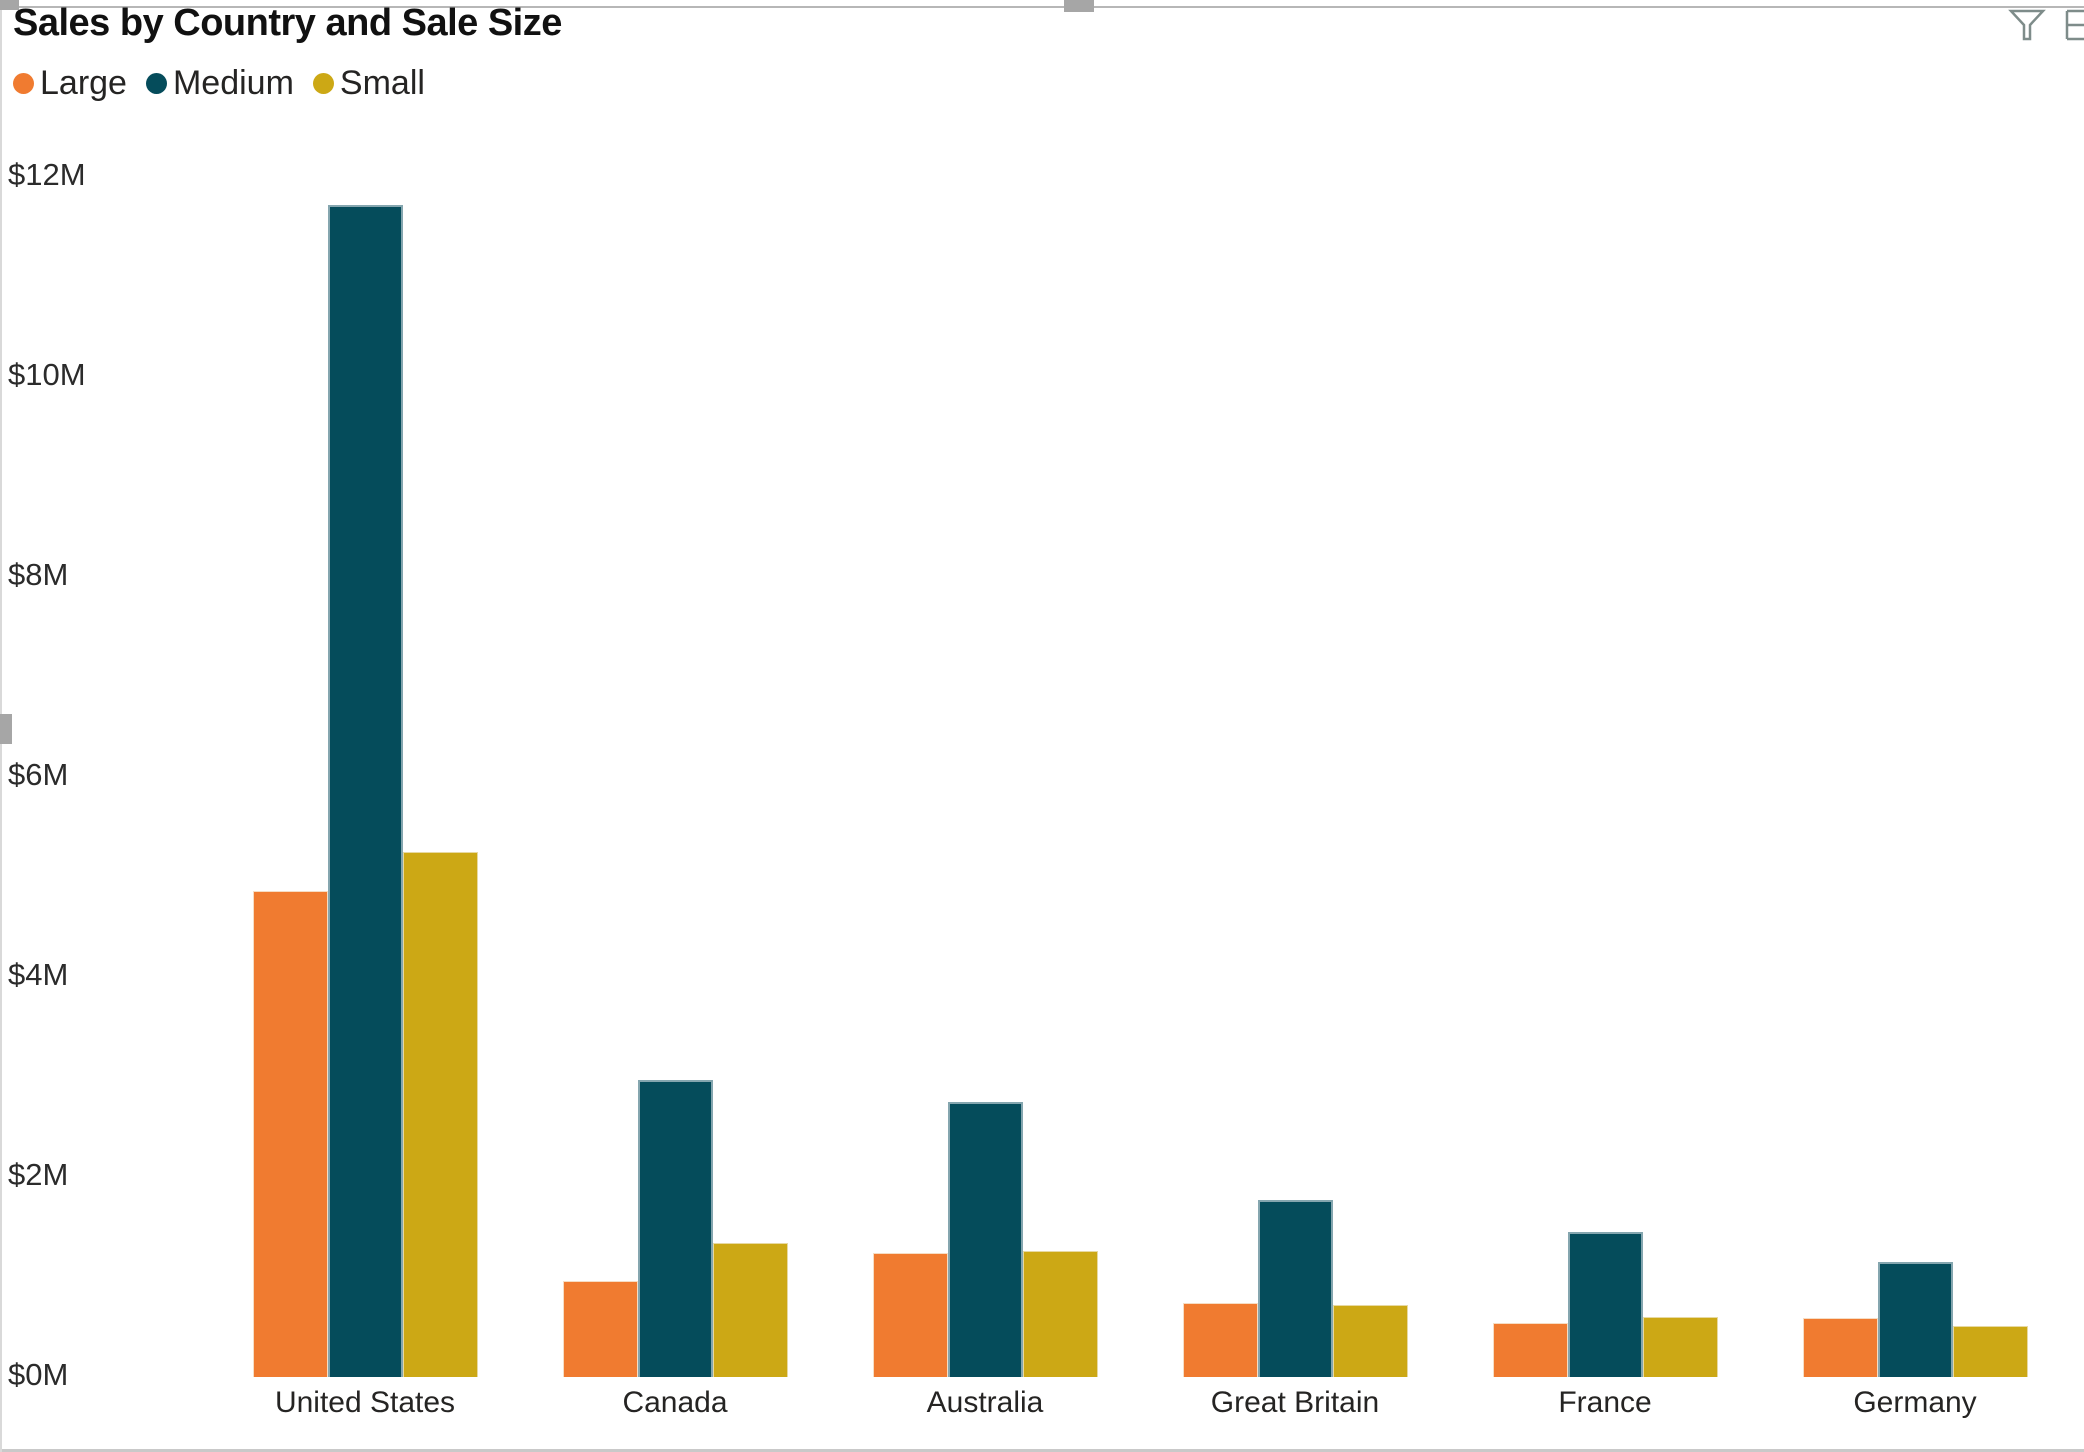 The height and width of the screenshot is (1452, 2084). What do you see at coordinates (1605, 1402) in the screenshot?
I see `x-category-label: France` at bounding box center [1605, 1402].